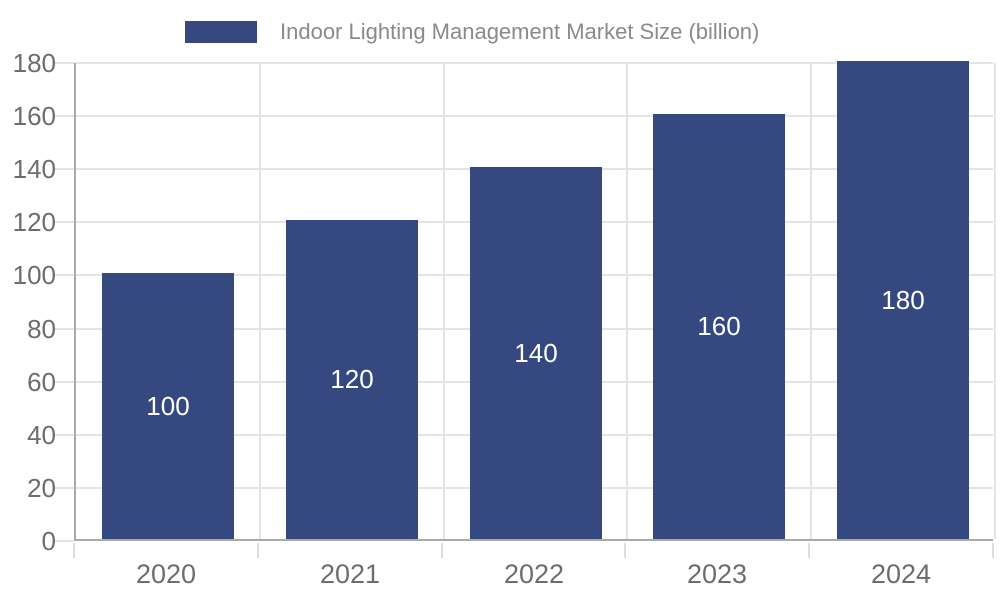  Describe the element at coordinates (166, 574) in the screenshot. I see `x-axis-tick-label: 2020` at that location.